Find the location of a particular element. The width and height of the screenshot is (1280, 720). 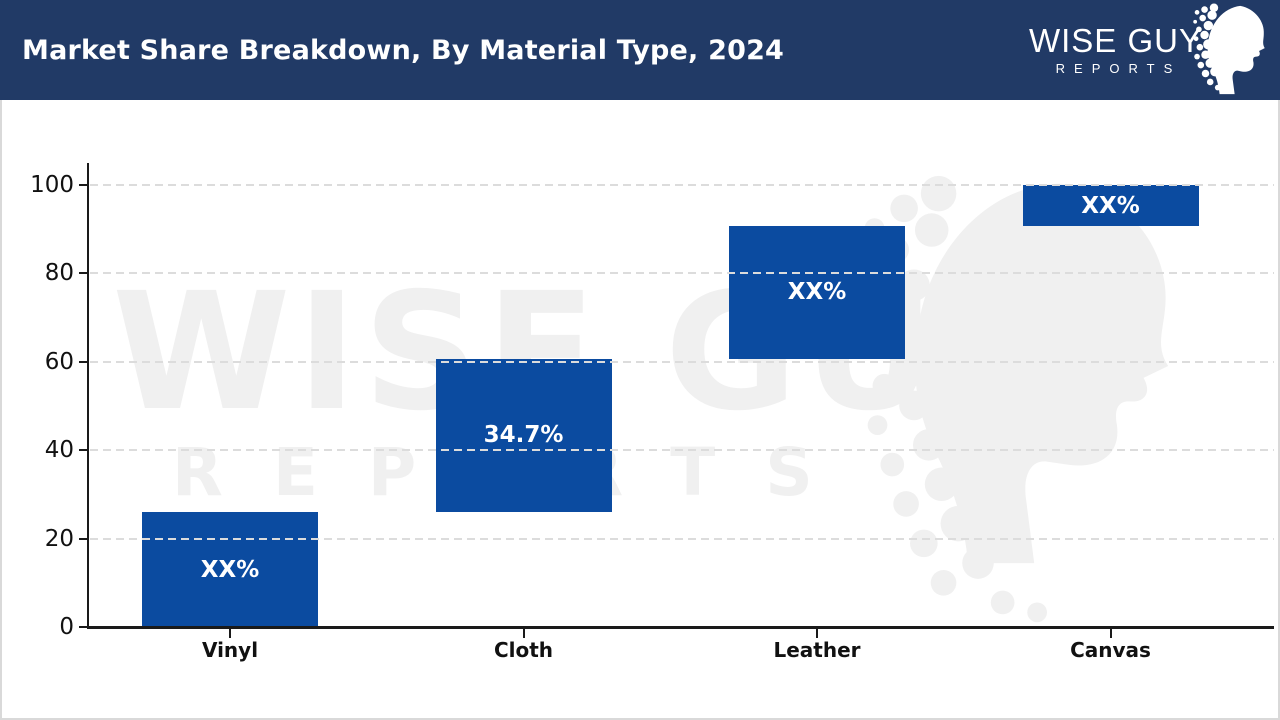

wise-guy-logo: WISE GUY REPORTS is located at coordinates (1149, 50).